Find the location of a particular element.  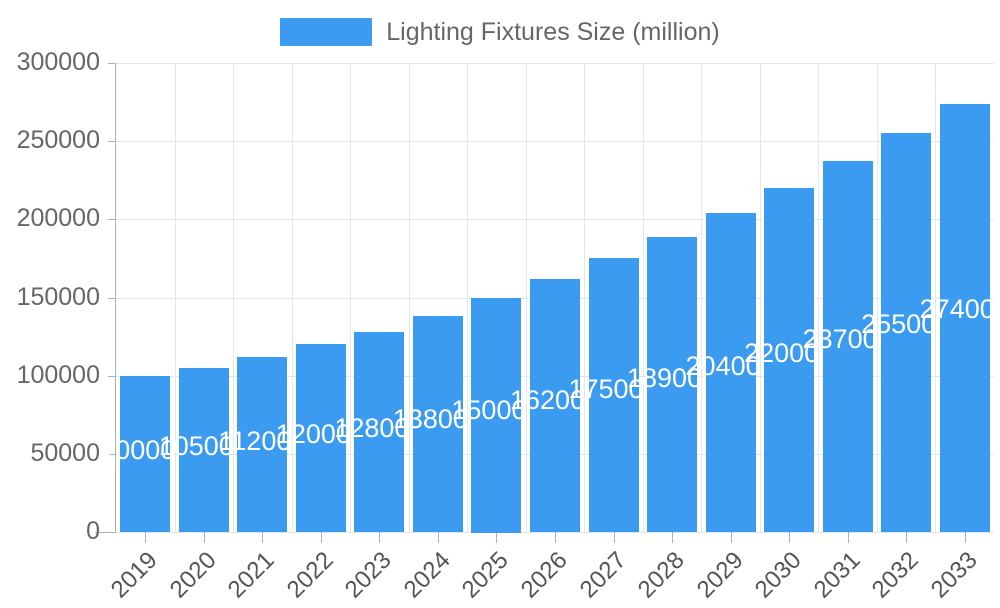

y-axis-tick-label: 250000 is located at coordinates (58, 140).